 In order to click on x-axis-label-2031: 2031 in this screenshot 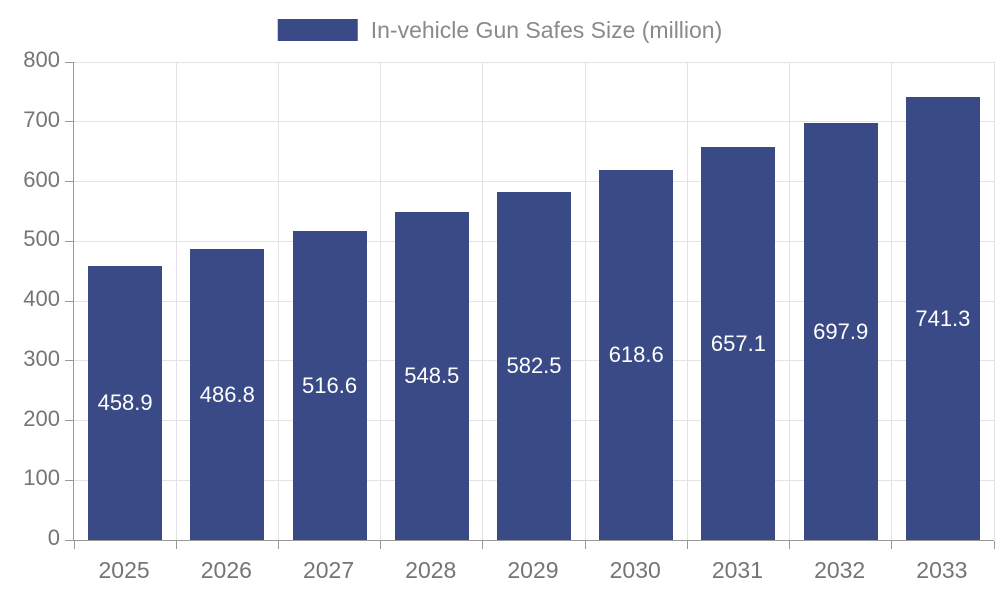, I will do `click(737, 570)`.